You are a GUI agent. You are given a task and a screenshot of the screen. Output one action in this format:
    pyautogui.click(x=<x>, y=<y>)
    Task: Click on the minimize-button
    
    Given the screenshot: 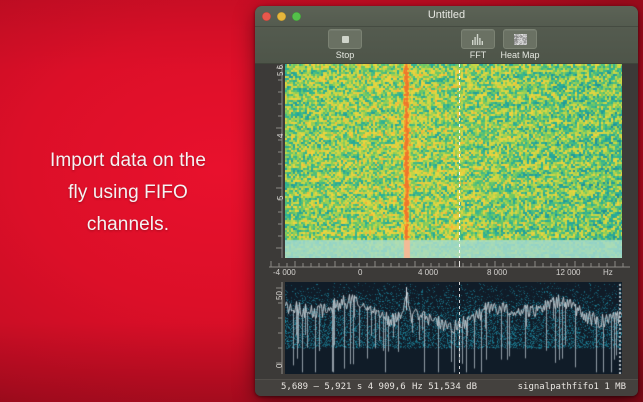 What is the action you would take?
    pyautogui.click(x=281, y=16)
    